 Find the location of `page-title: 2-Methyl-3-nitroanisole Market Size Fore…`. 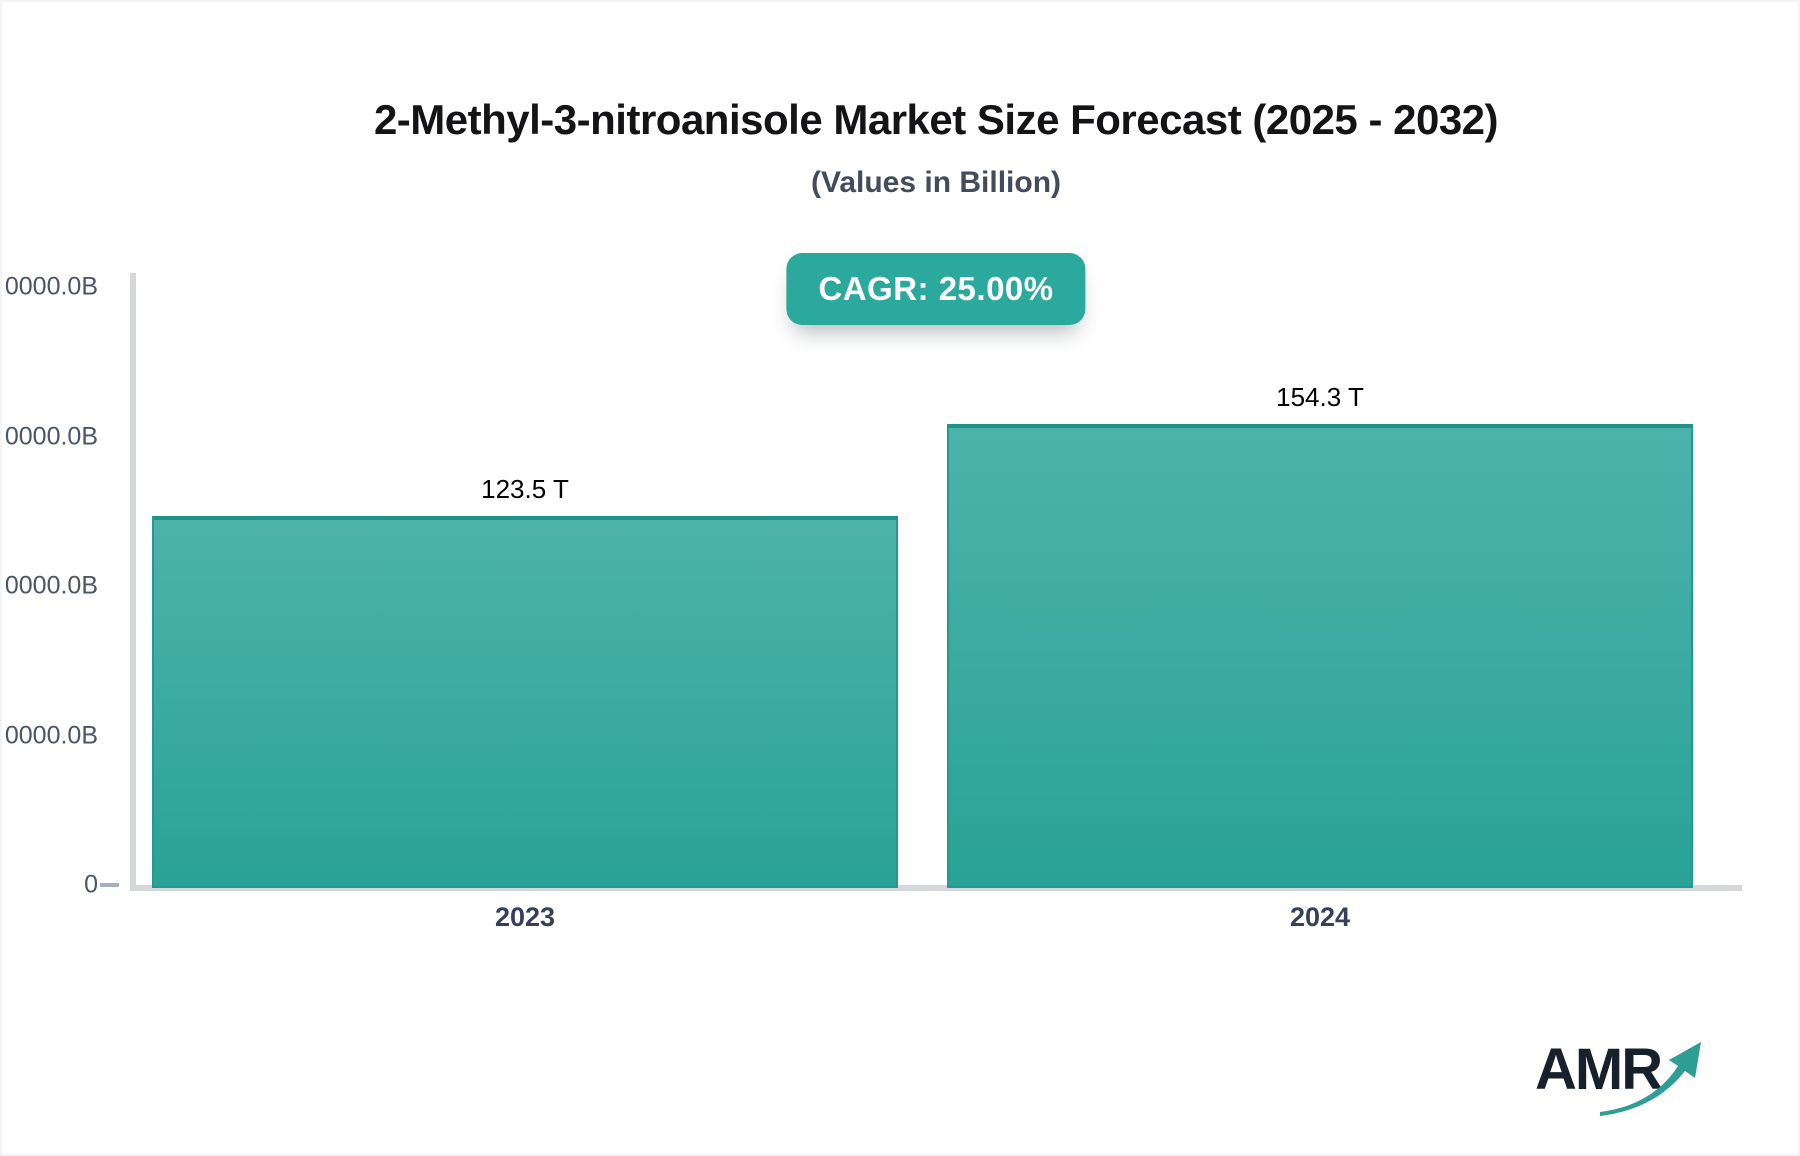

page-title: 2-Methyl-3-nitroanisole Market Size Fore… is located at coordinates (936, 119).